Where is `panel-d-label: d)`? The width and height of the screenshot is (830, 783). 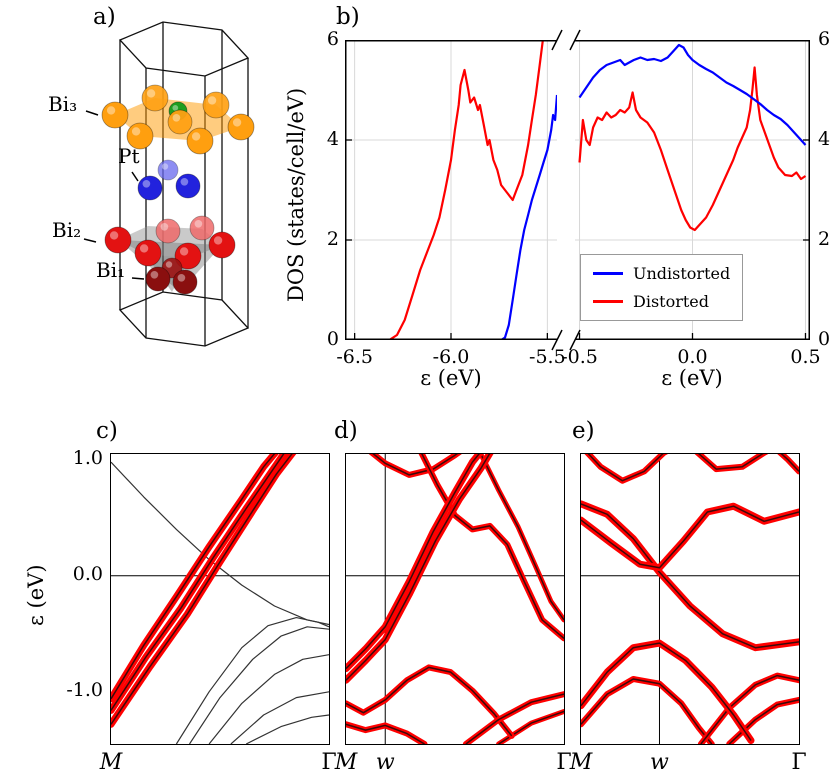
panel-d-label: d) is located at coordinates (346, 431).